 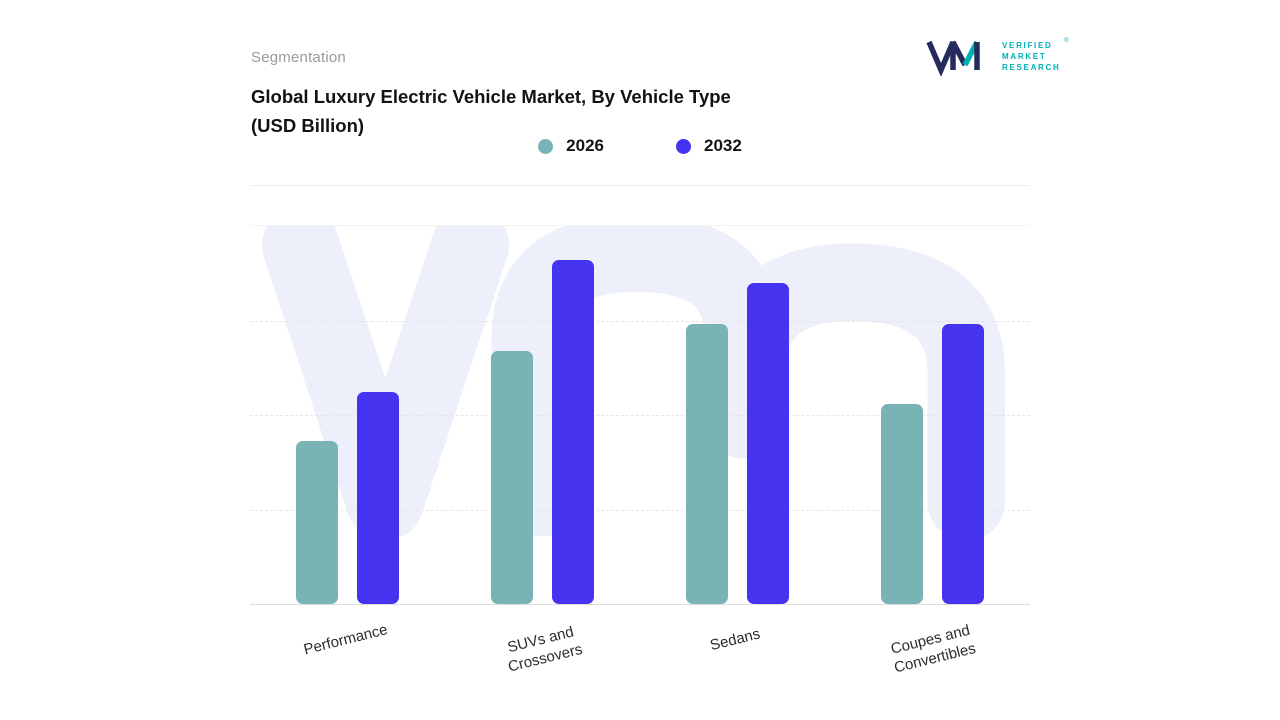 I want to click on vmr-monogram-icon, so click(x=953, y=58).